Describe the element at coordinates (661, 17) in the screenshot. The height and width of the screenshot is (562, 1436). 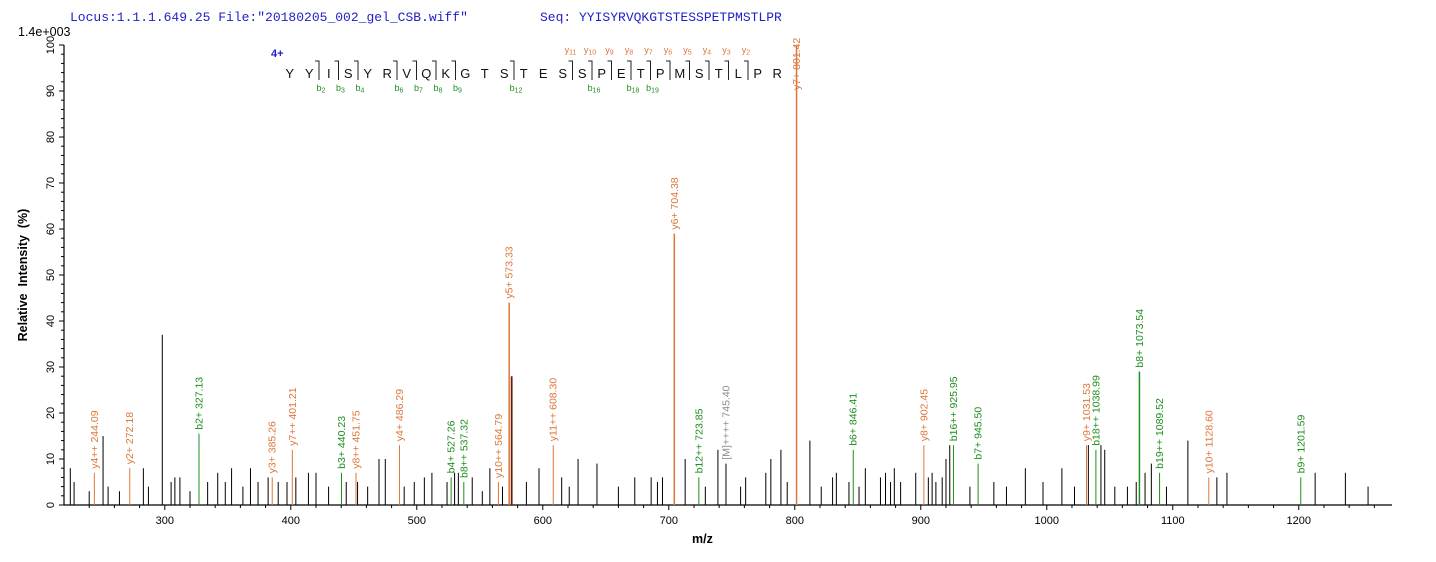
I see `peptide-seq-text: Seq: YYISYRVQKGTSTESSPETPMSTLPR` at that location.